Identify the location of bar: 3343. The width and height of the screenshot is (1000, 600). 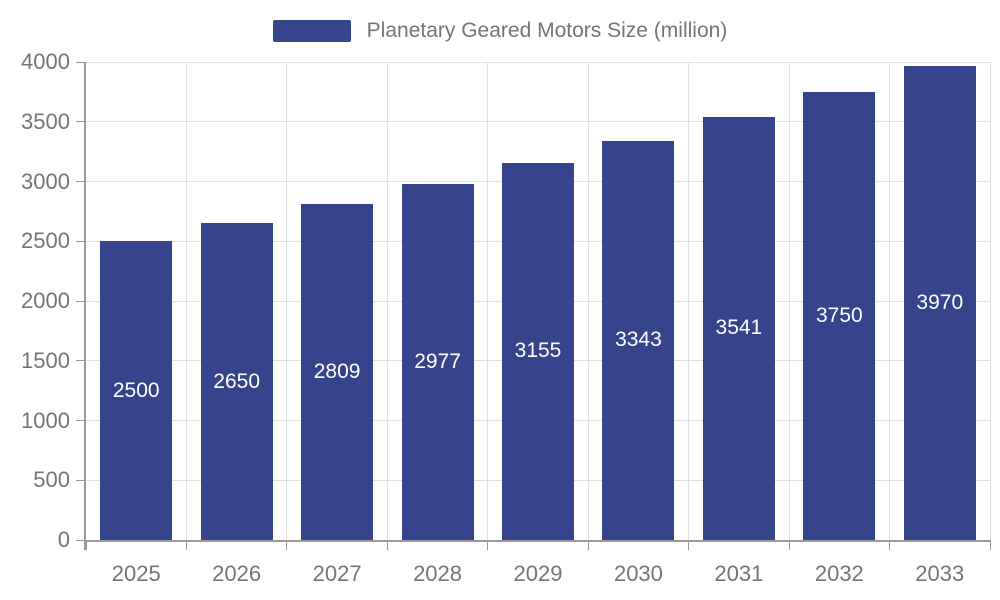
(638, 340).